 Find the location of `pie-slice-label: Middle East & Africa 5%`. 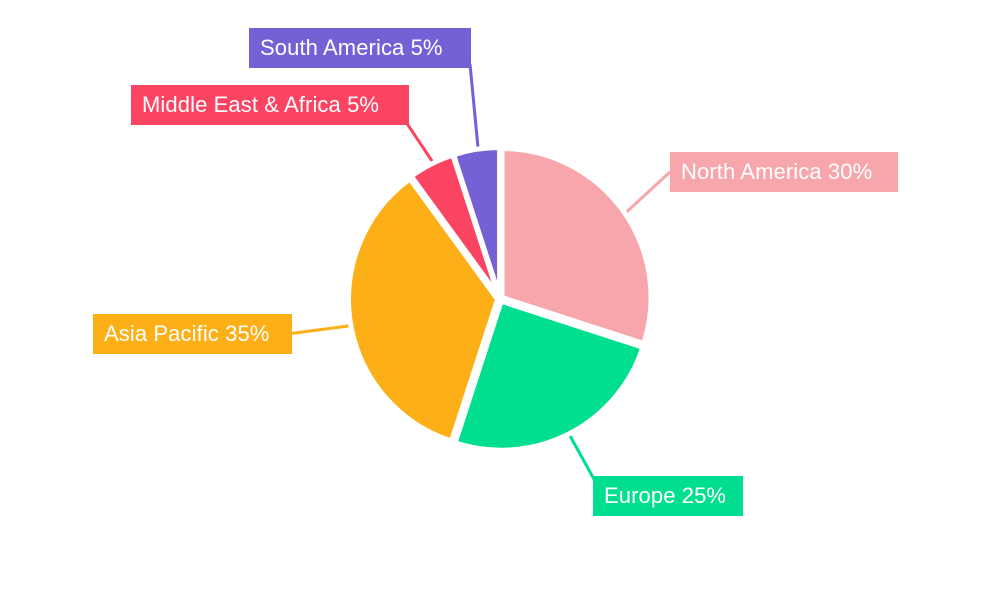

pie-slice-label: Middle East & Africa 5% is located at coordinates (270, 105).